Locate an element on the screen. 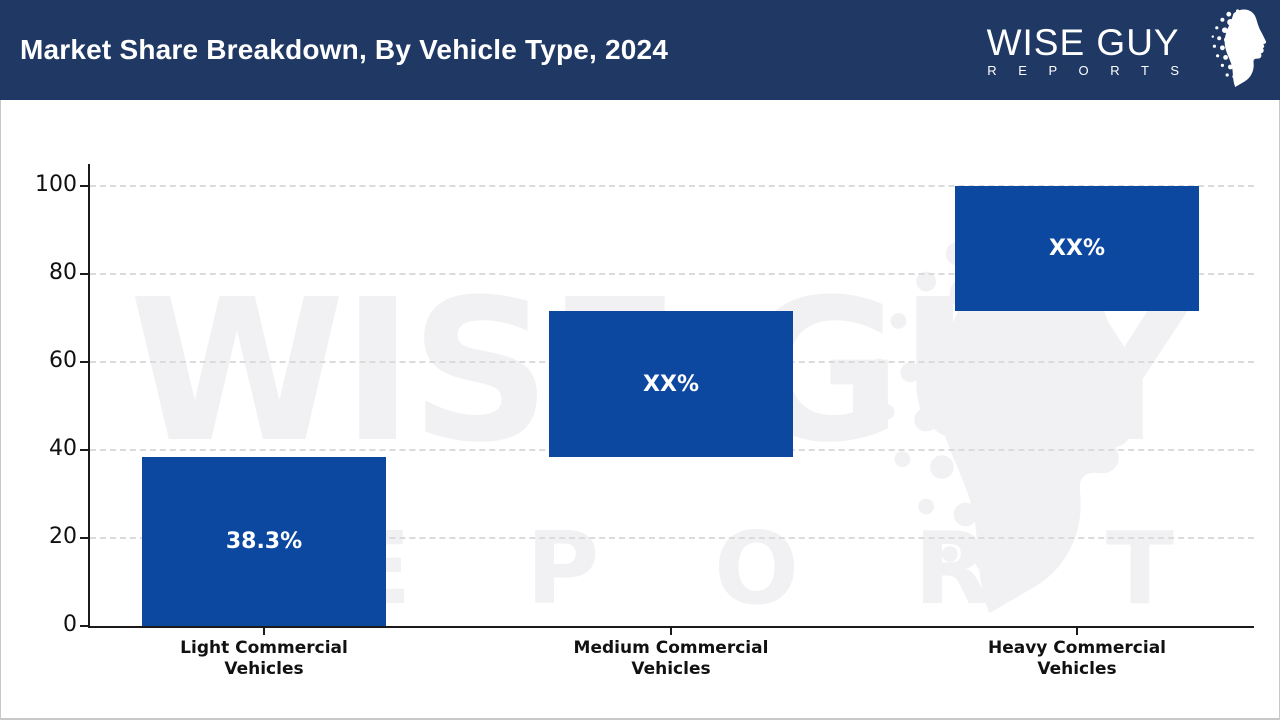 This screenshot has height=720, width=1280. bar: 38.3% is located at coordinates (264, 541).